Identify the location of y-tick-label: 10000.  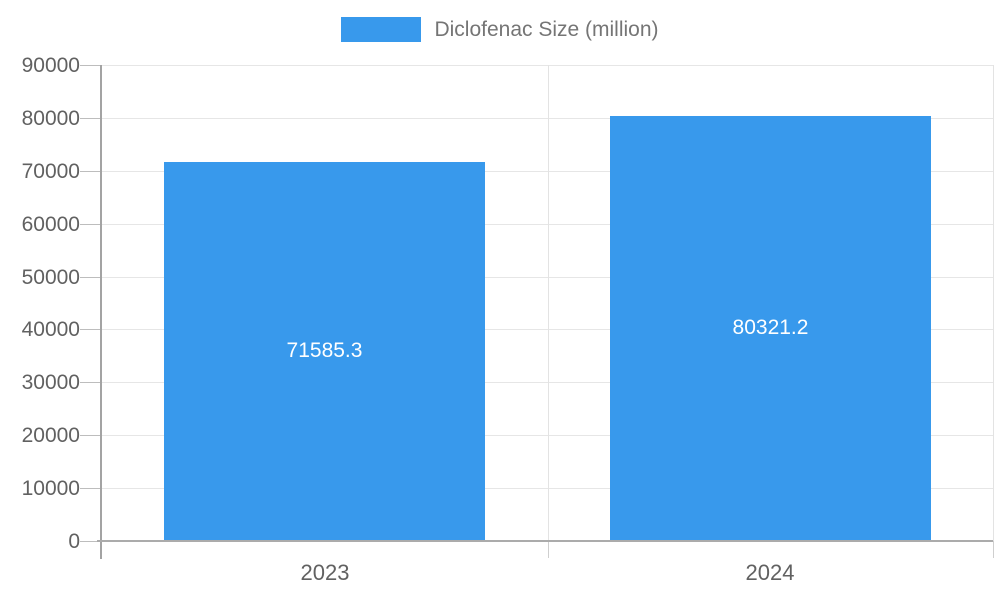
(50, 488).